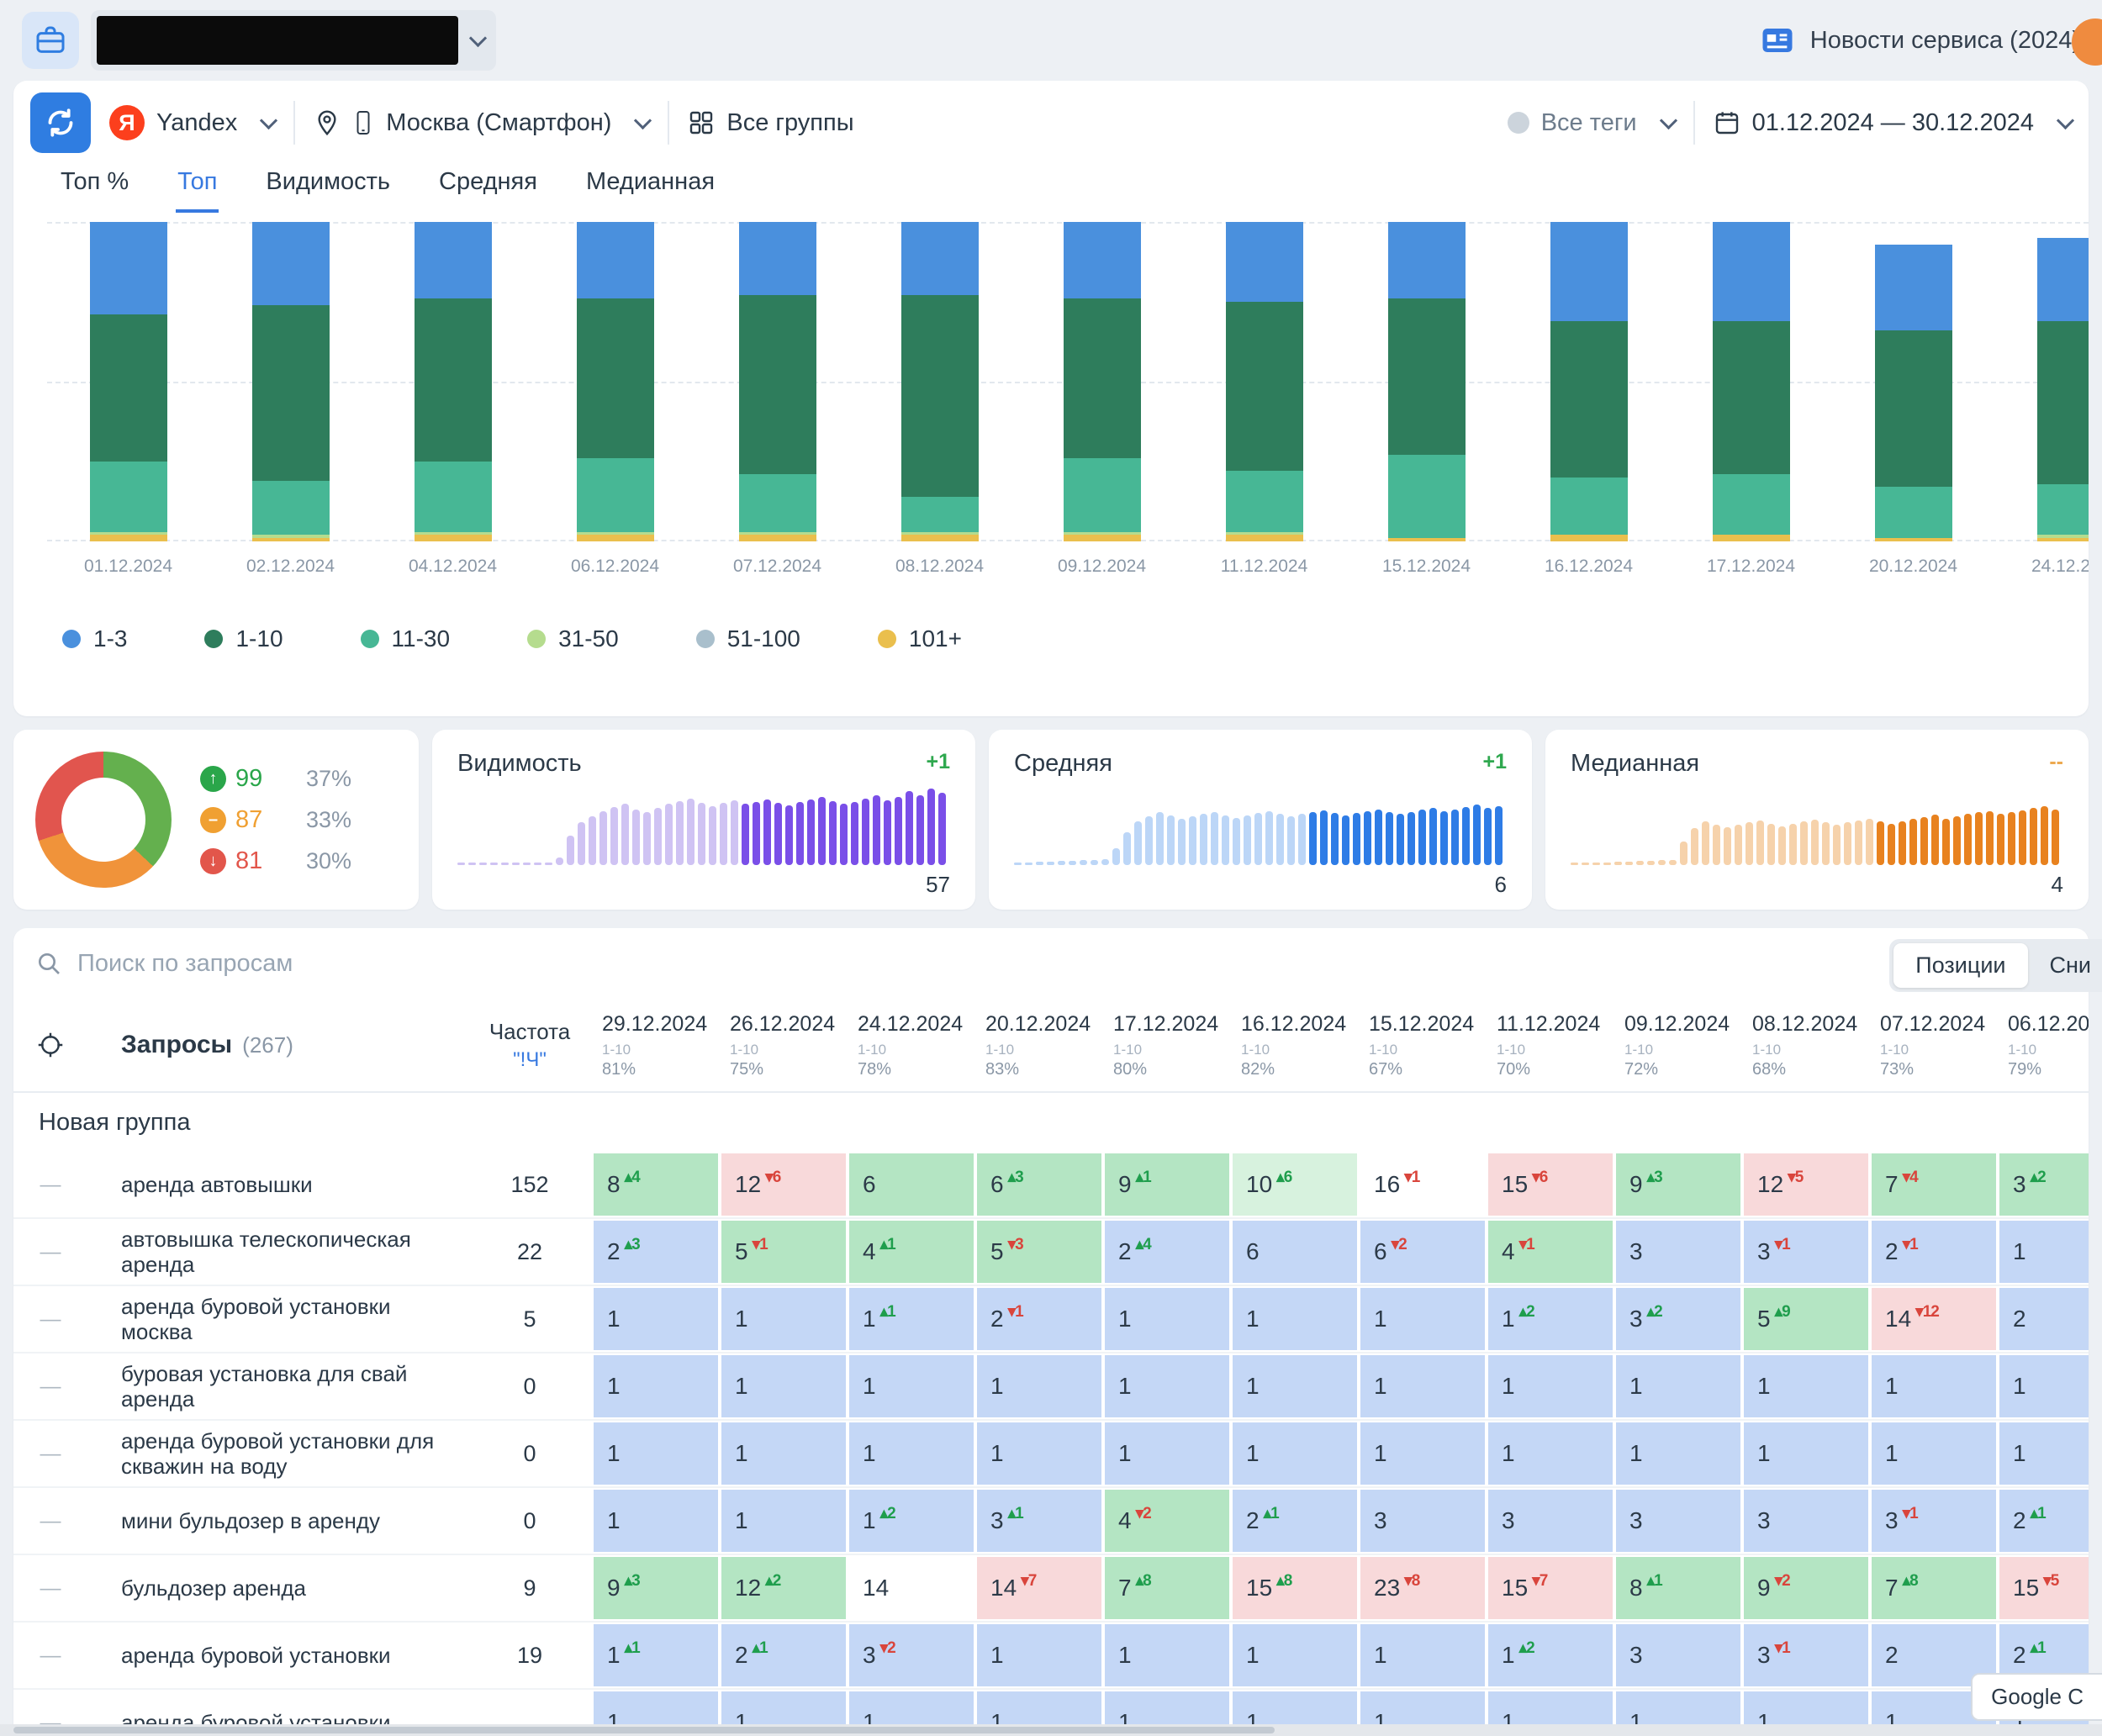  I want to click on legend-item-11-30: 11-30, so click(405, 638).